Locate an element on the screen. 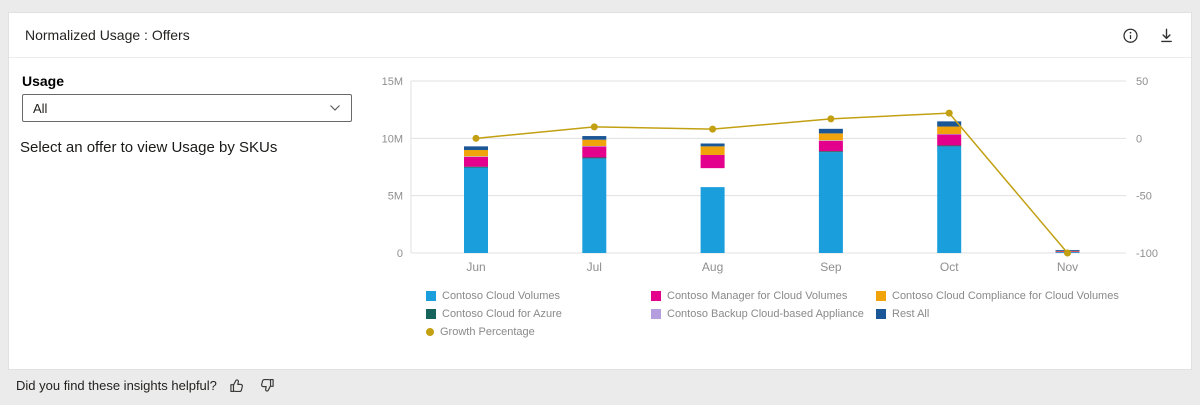  month-label: Jun is located at coordinates (475, 267).